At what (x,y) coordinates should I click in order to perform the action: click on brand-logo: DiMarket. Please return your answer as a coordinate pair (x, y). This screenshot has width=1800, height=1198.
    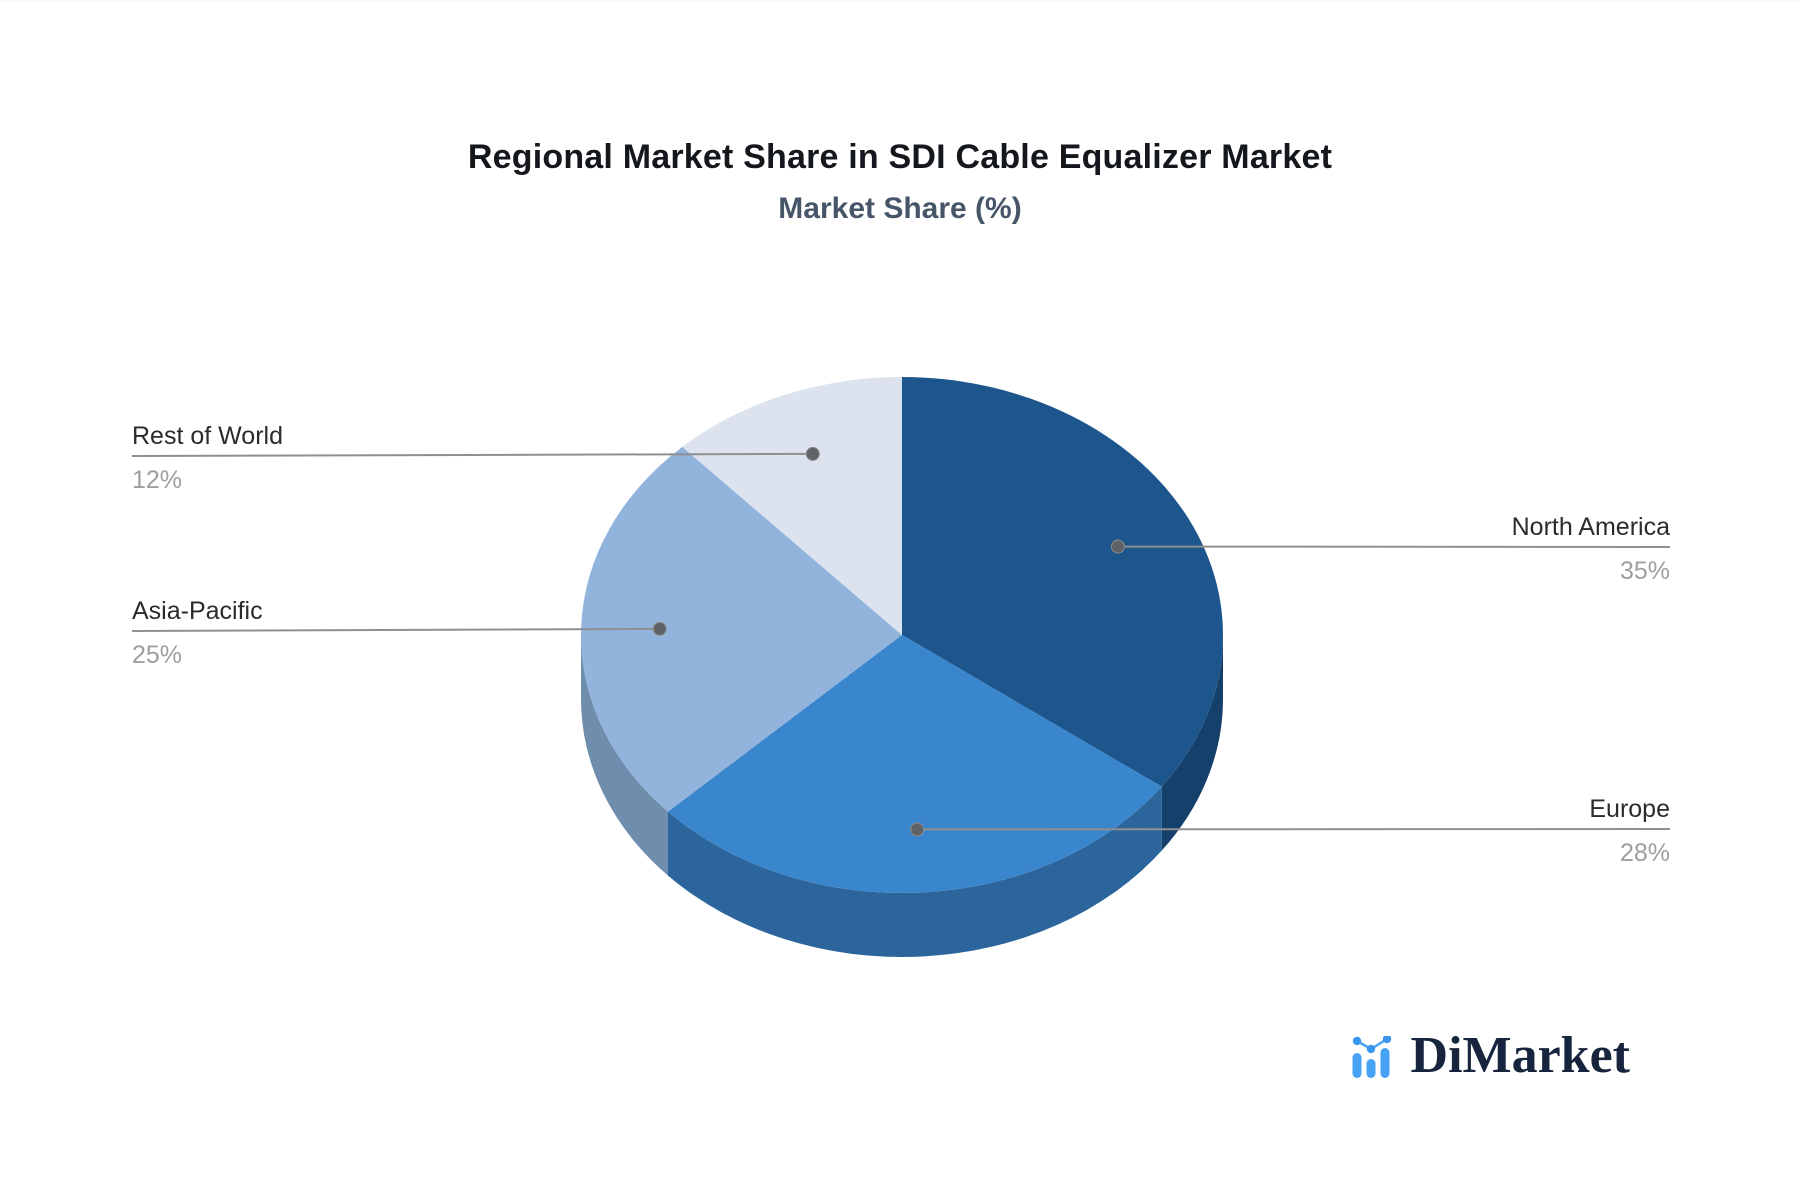
    Looking at the image, I should click on (1490, 1056).